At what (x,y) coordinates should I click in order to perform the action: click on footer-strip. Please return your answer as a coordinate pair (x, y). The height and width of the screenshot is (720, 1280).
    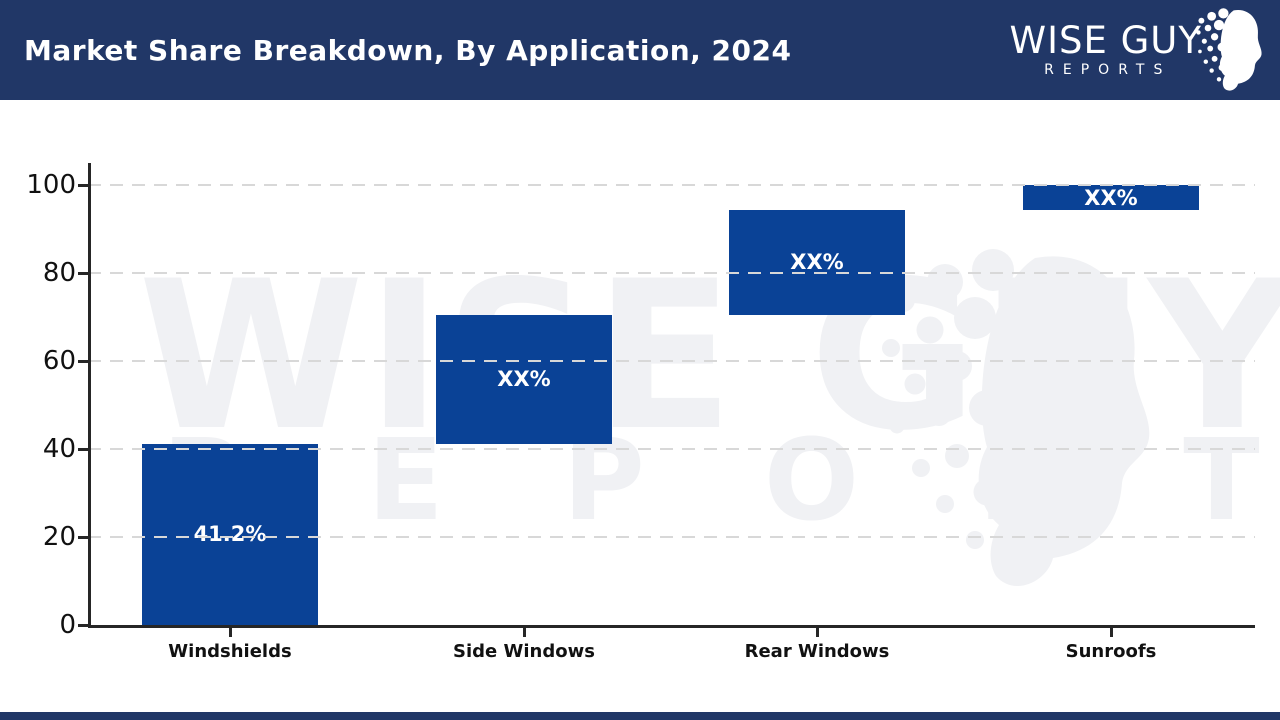
    Looking at the image, I should click on (640, 716).